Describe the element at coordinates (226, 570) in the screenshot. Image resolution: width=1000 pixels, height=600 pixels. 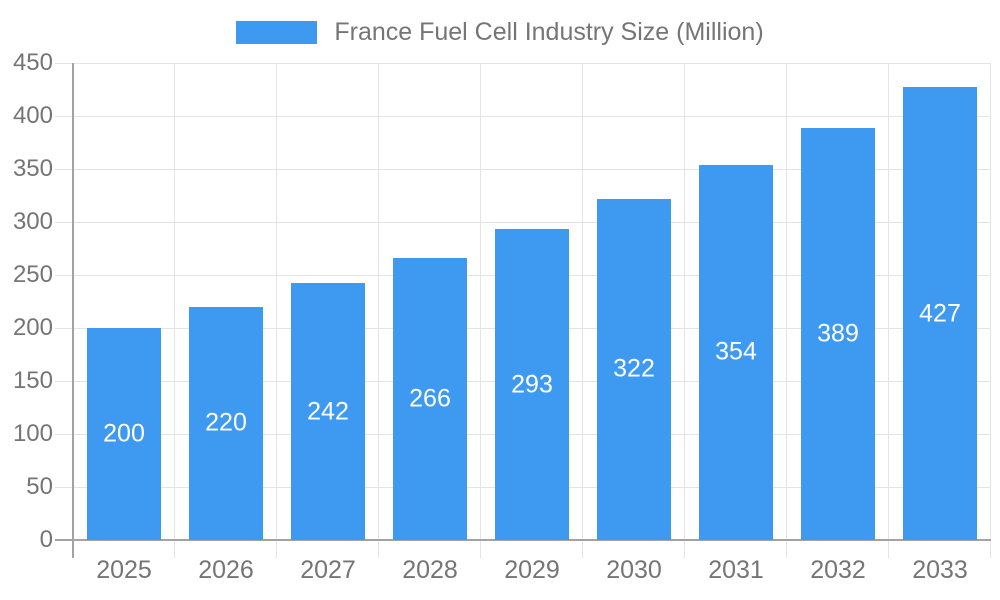
I see `x-axis-tick-label: 2026` at that location.